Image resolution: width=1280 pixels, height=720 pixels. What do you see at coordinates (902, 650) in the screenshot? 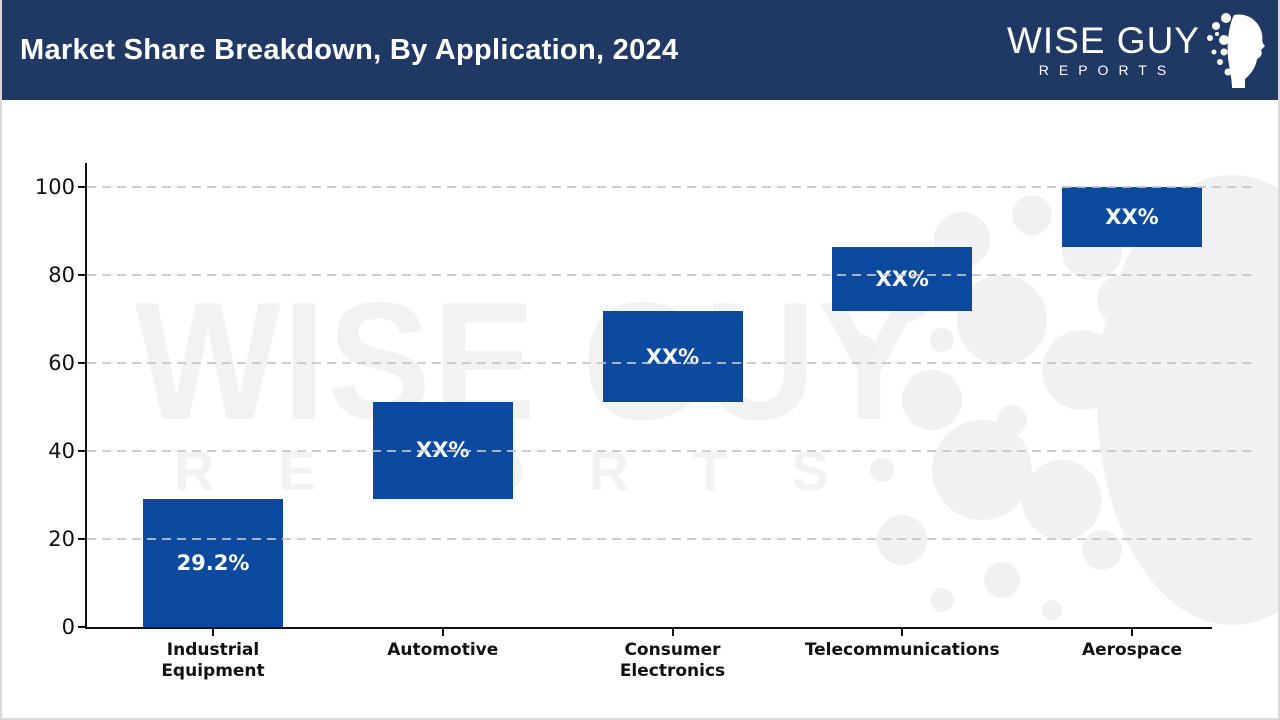
I see `x-axis-label-telecommunications: Telecommunications` at bounding box center [902, 650].